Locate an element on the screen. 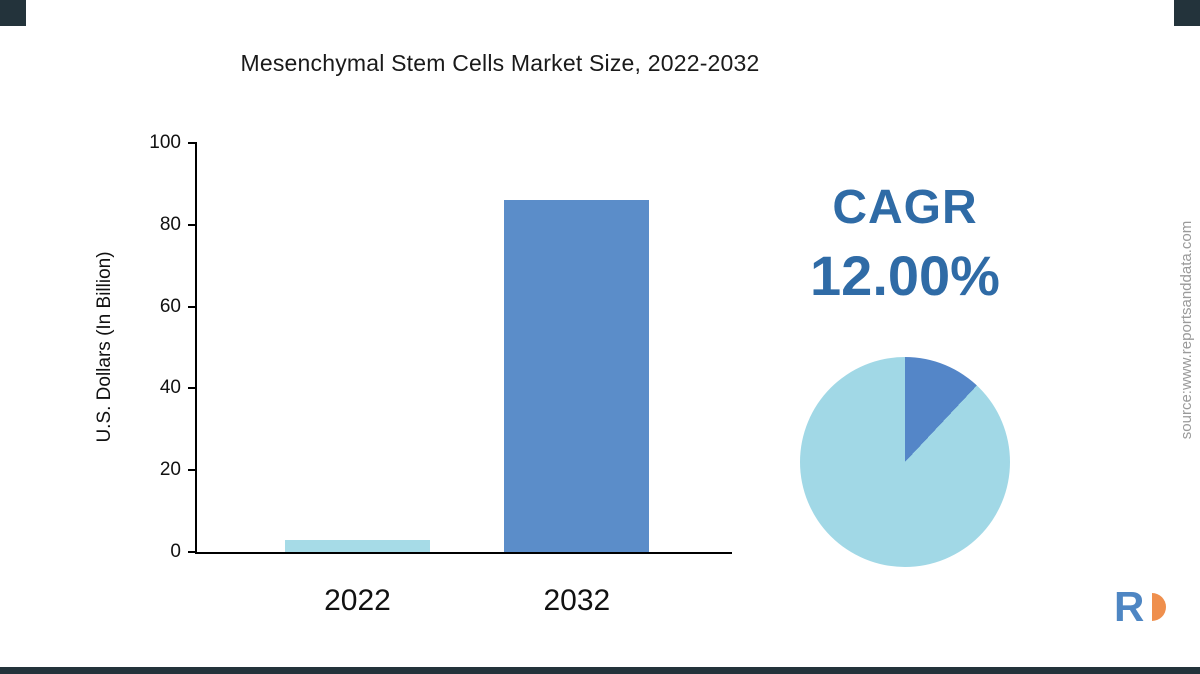 The height and width of the screenshot is (674, 1200). cagr-pie-chart is located at coordinates (905, 462).